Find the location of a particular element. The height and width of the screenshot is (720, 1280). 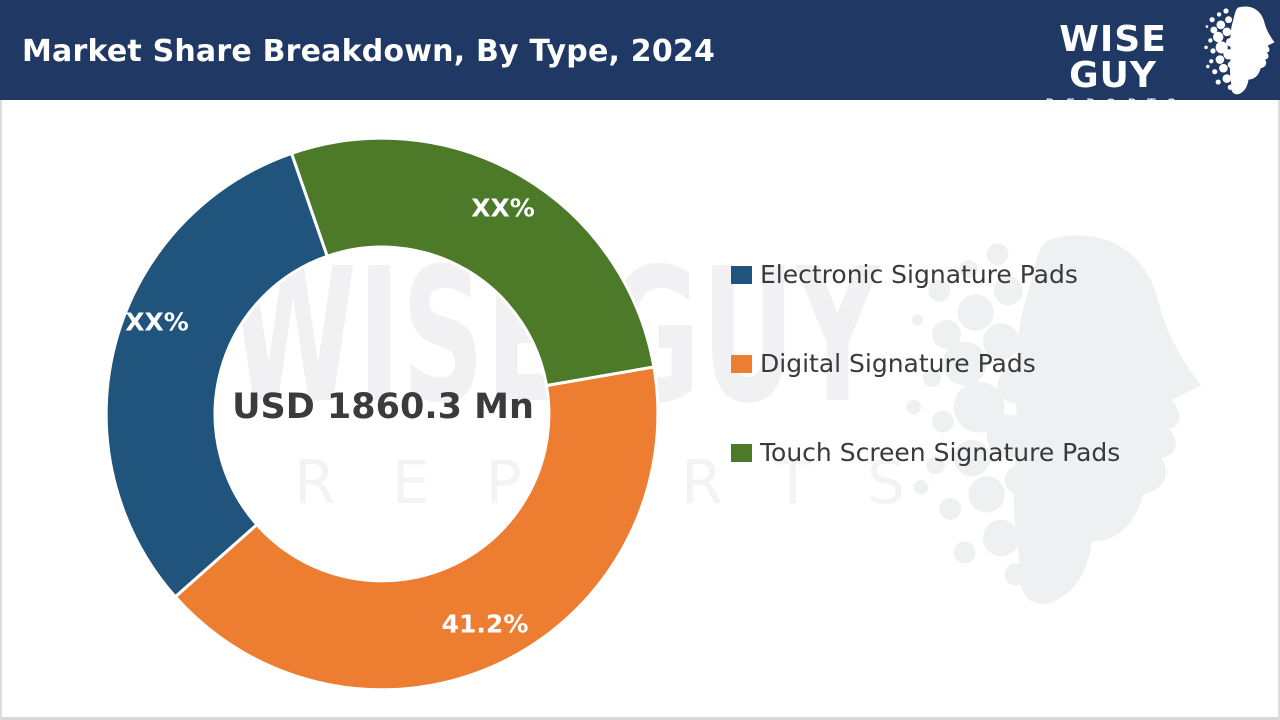

legend-item-electronic-signature-pads: Electronic Signature Pads is located at coordinates (925, 274).